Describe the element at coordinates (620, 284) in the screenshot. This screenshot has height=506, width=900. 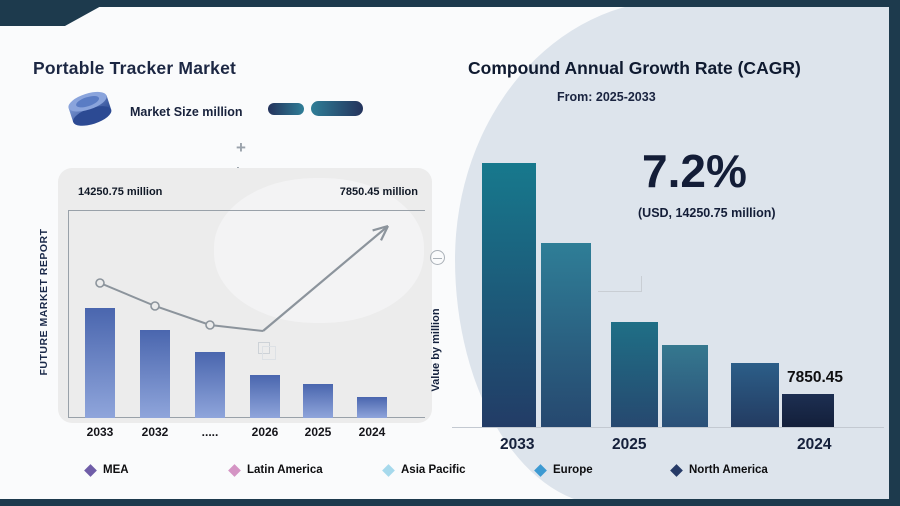
I see `decor-bracket-icon` at that location.